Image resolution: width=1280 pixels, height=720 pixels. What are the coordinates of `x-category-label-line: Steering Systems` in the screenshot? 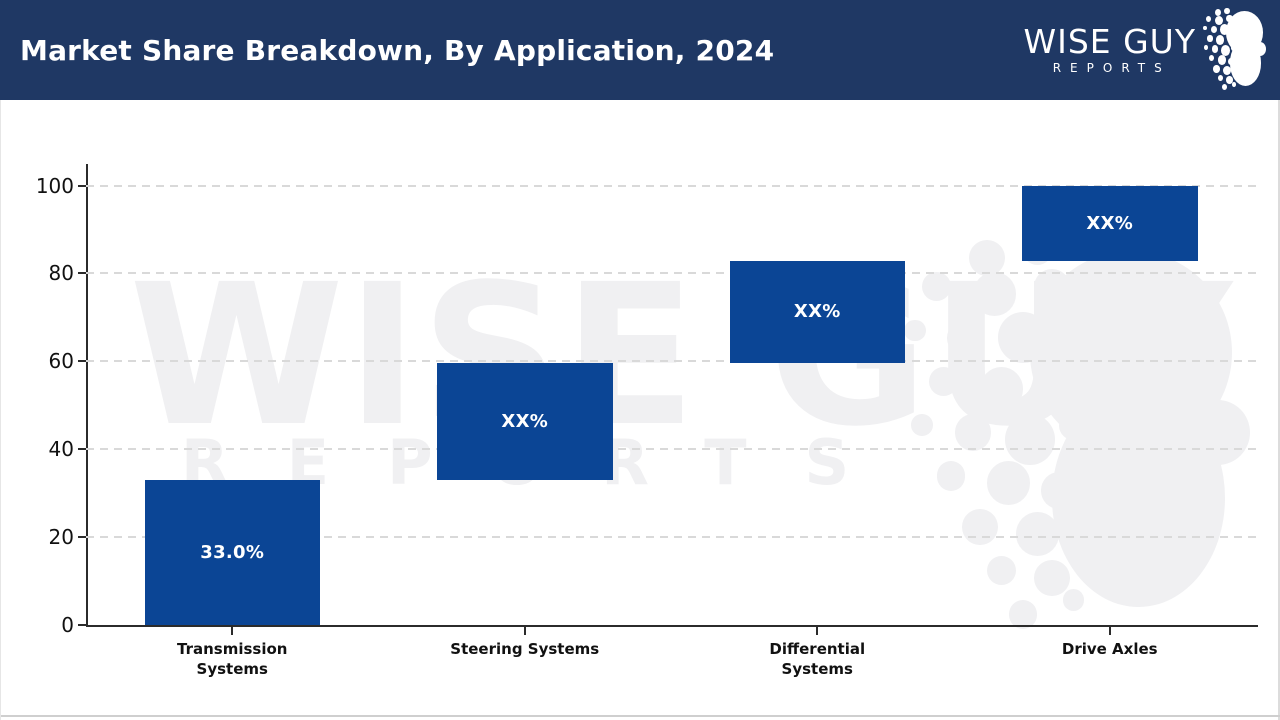 It's located at (525, 649).